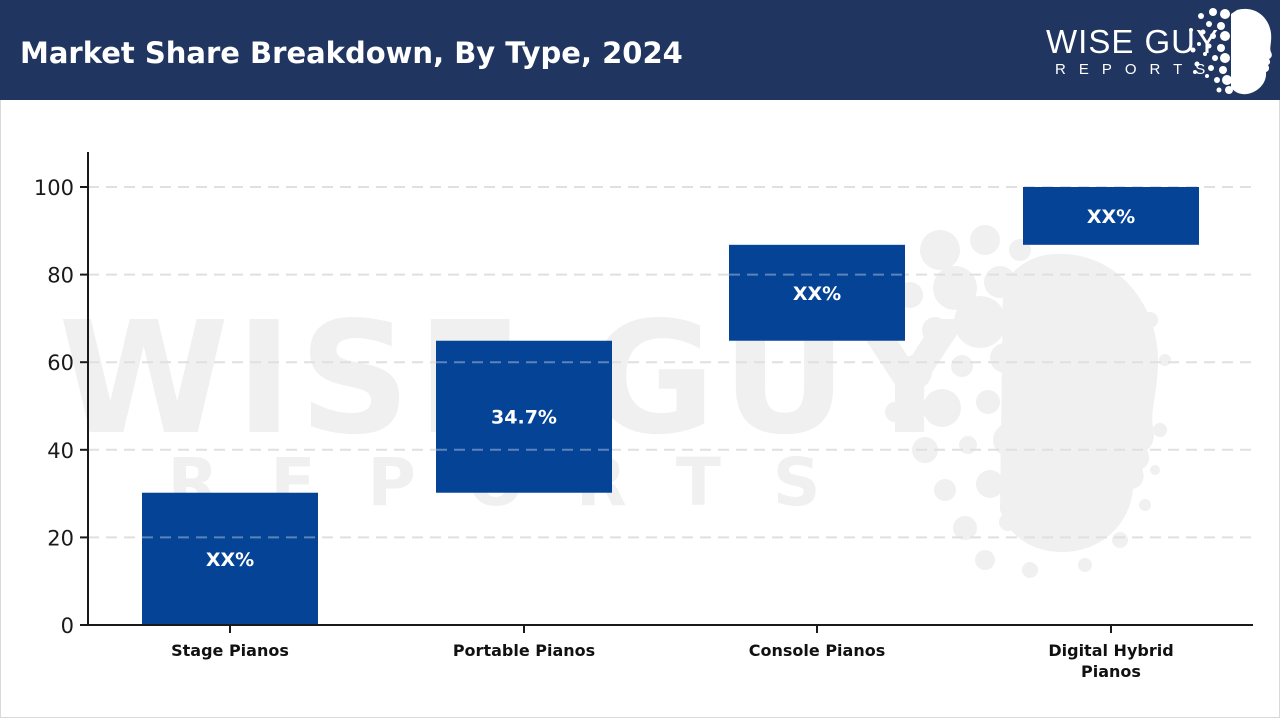 This screenshot has height=720, width=1280. I want to click on dotted-face-profile-icon, so click(1230, 51).